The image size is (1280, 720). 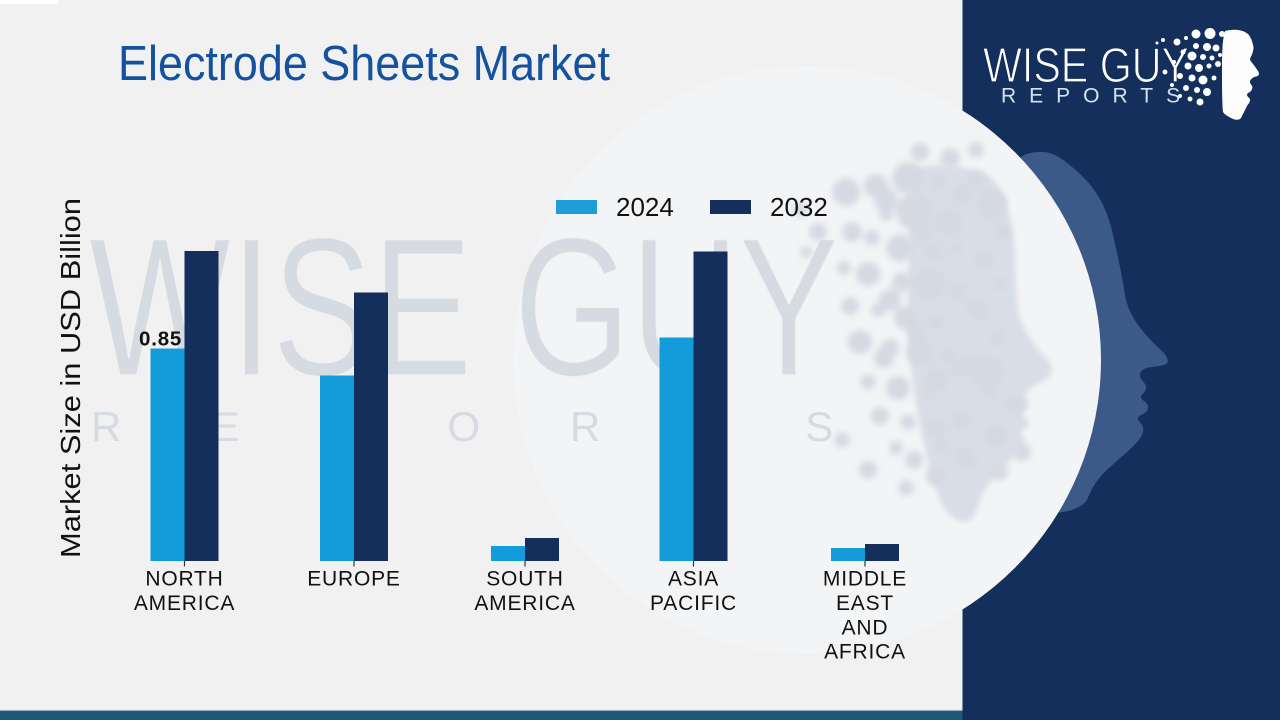 I want to click on svg-text: AND, so click(x=865, y=627).